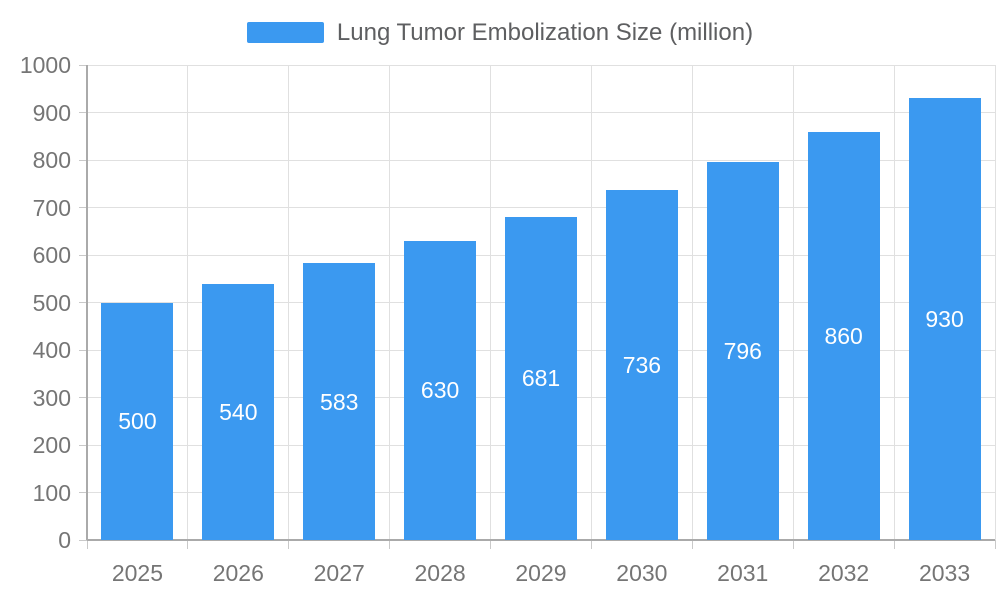  I want to click on bar-value-label: 630, so click(440, 390).